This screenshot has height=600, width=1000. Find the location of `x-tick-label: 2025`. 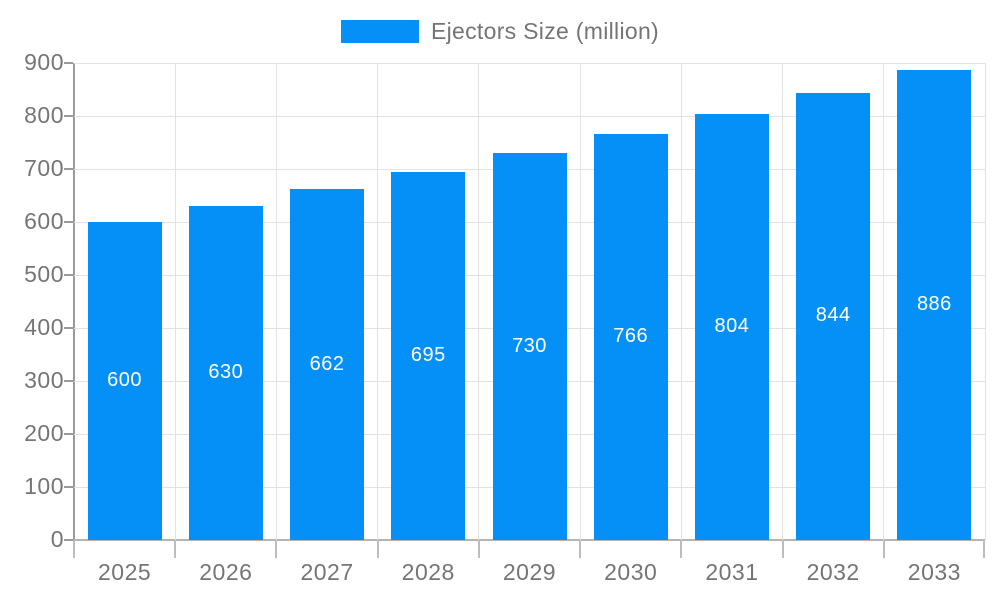

x-tick-label: 2025 is located at coordinates (125, 572).